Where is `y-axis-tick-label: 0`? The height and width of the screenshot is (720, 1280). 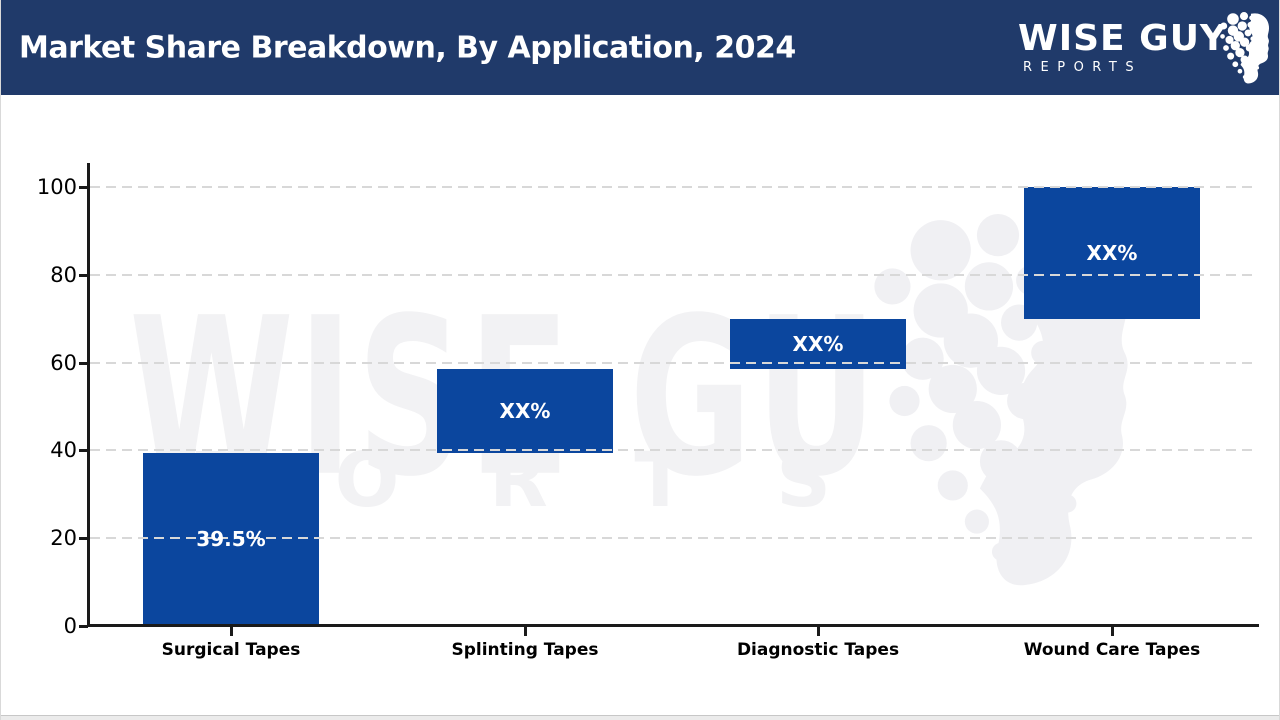
y-axis-tick-label: 0 is located at coordinates (70, 626).